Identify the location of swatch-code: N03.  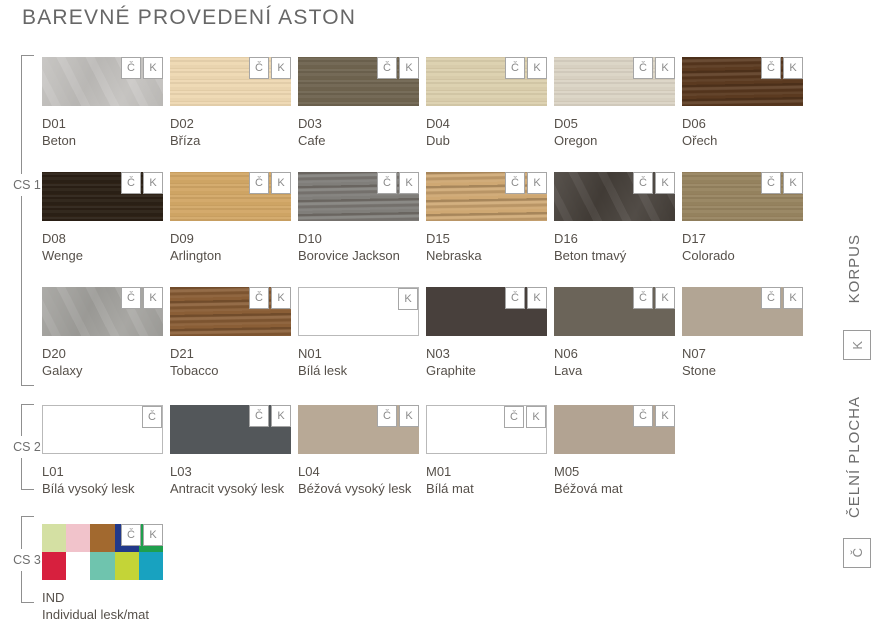
(438, 353).